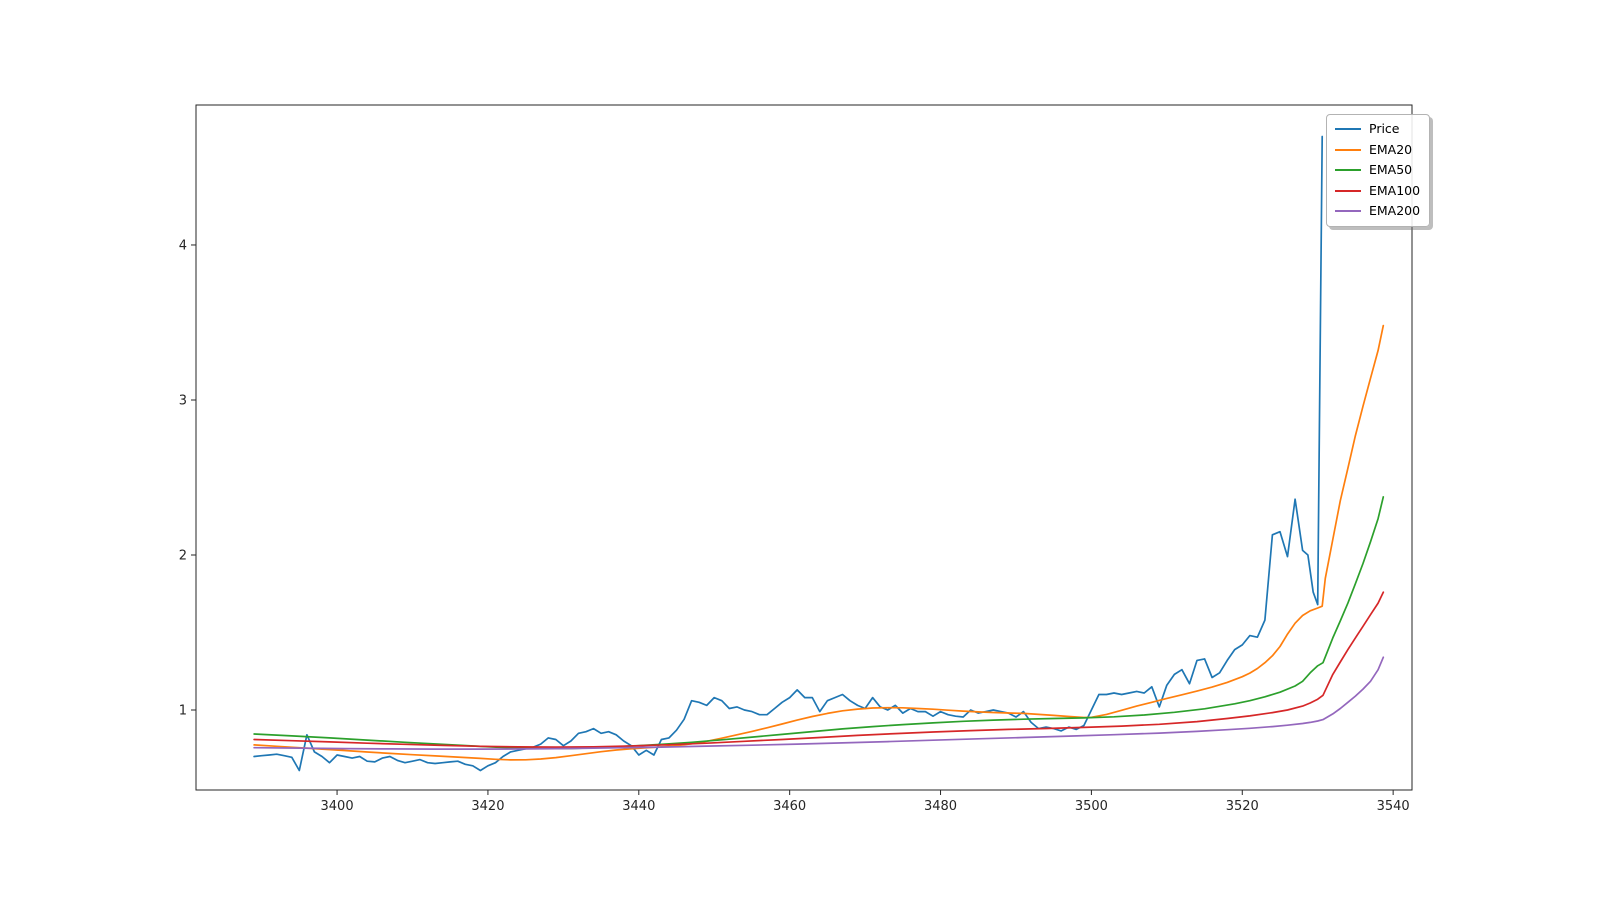 This screenshot has width=1600, height=900. Describe the element at coordinates (1348, 129) in the screenshot. I see `price-line-sample` at that location.